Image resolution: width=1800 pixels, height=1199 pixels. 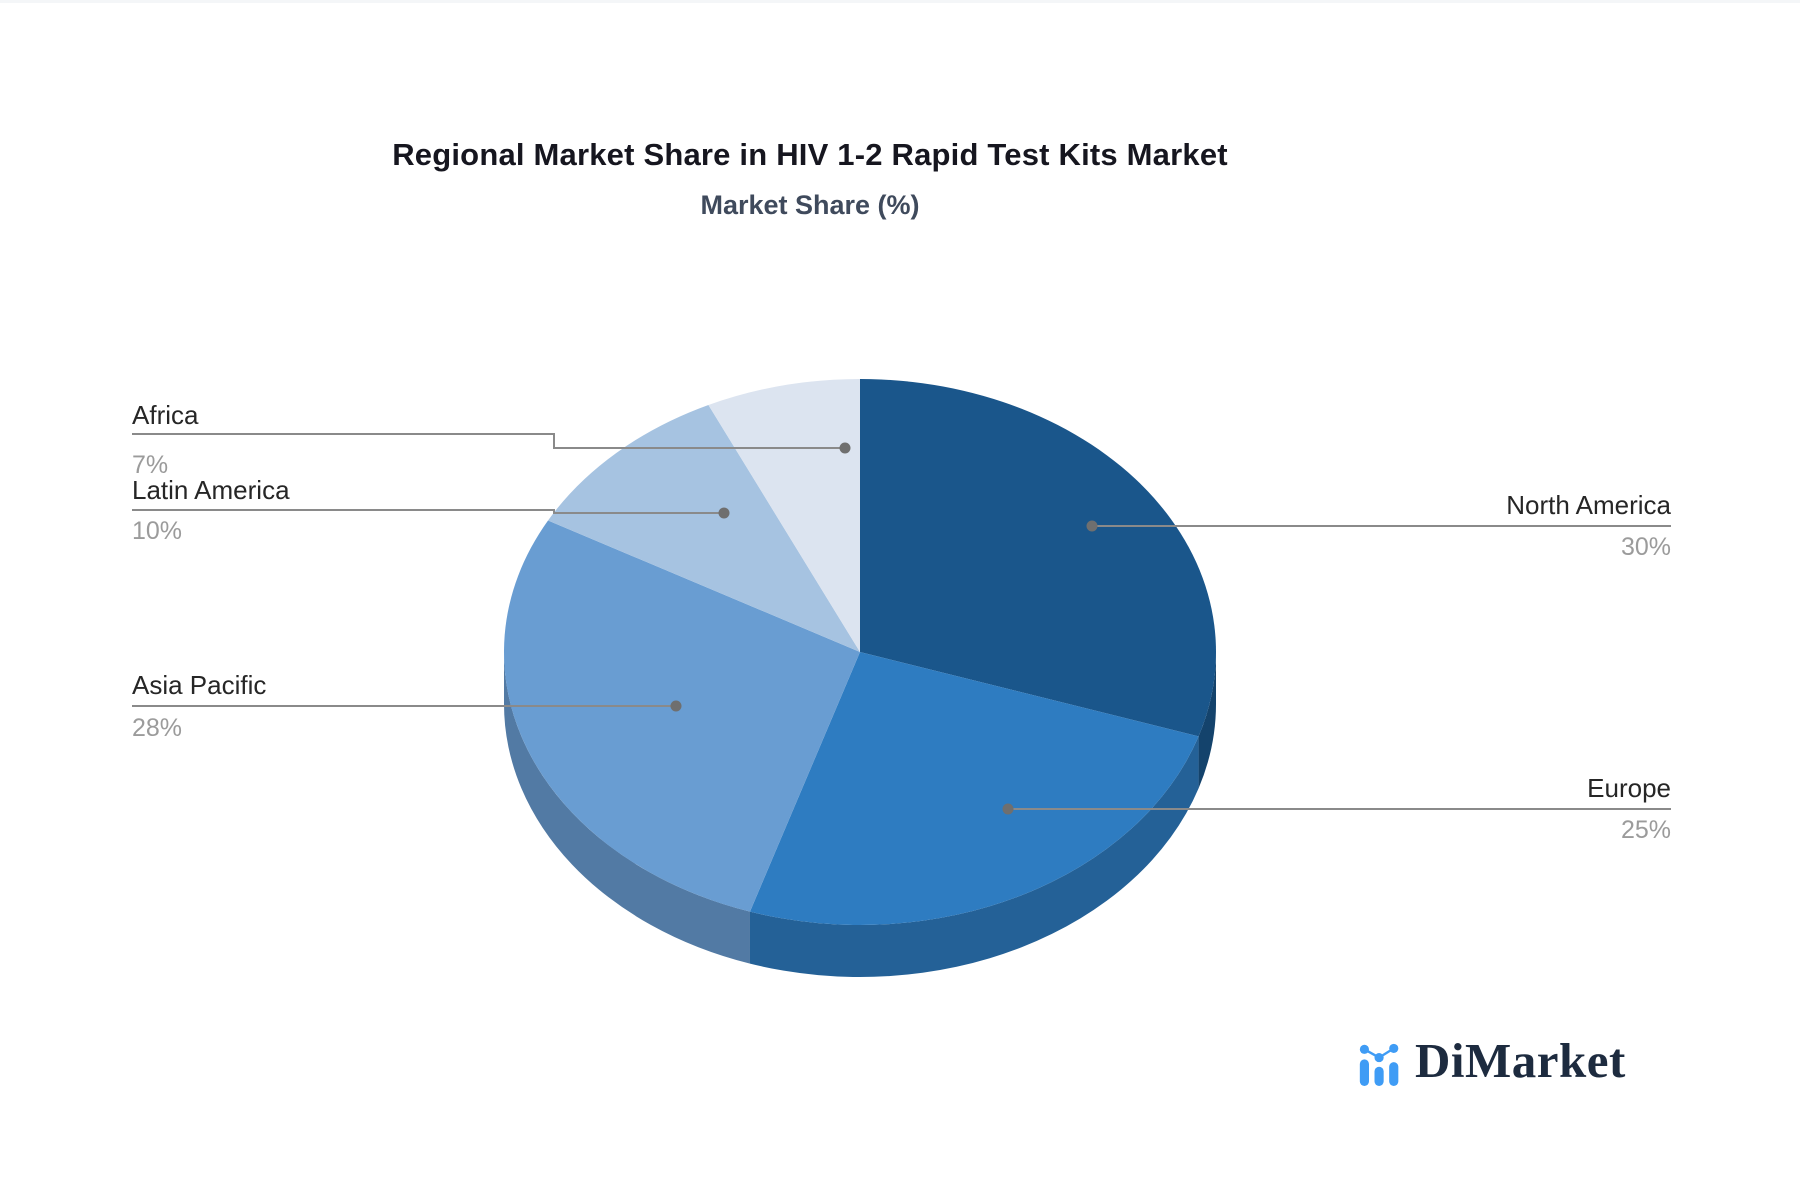 What do you see at coordinates (199, 685) in the screenshot?
I see `callout-label-asia-pacific: Asia Pacific` at bounding box center [199, 685].